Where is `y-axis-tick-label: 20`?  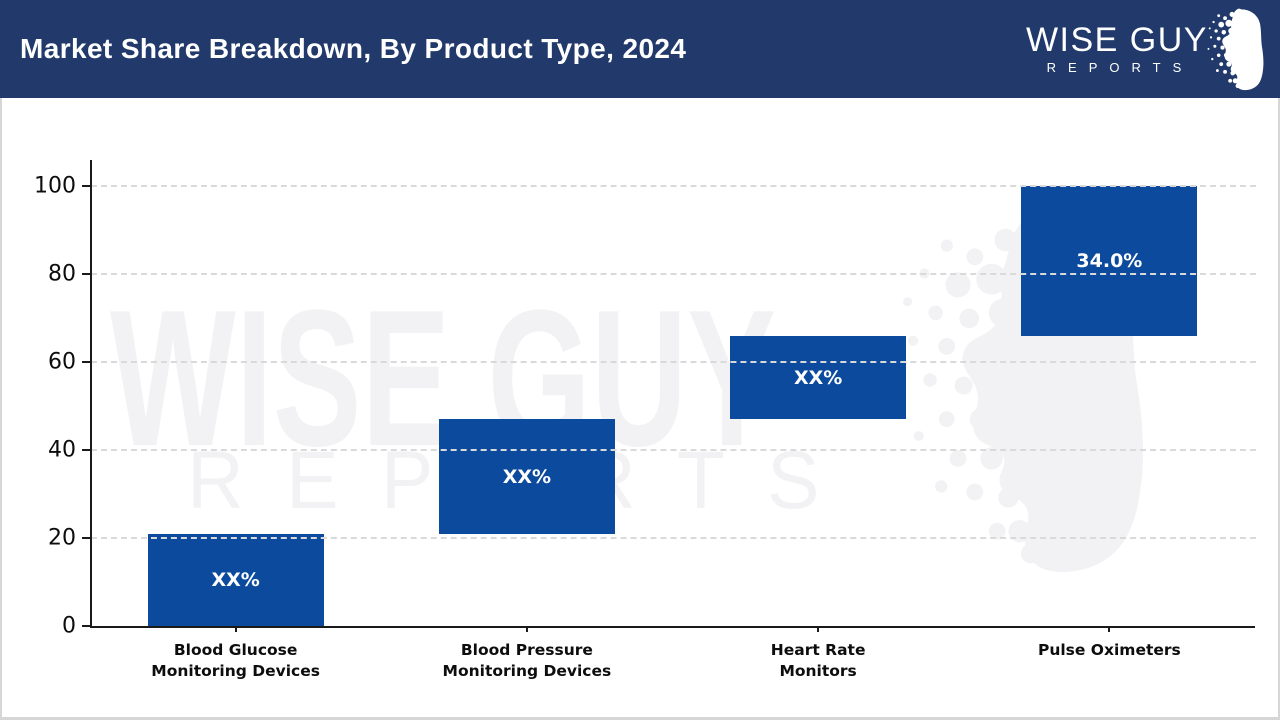 y-axis-tick-label: 20 is located at coordinates (62, 538).